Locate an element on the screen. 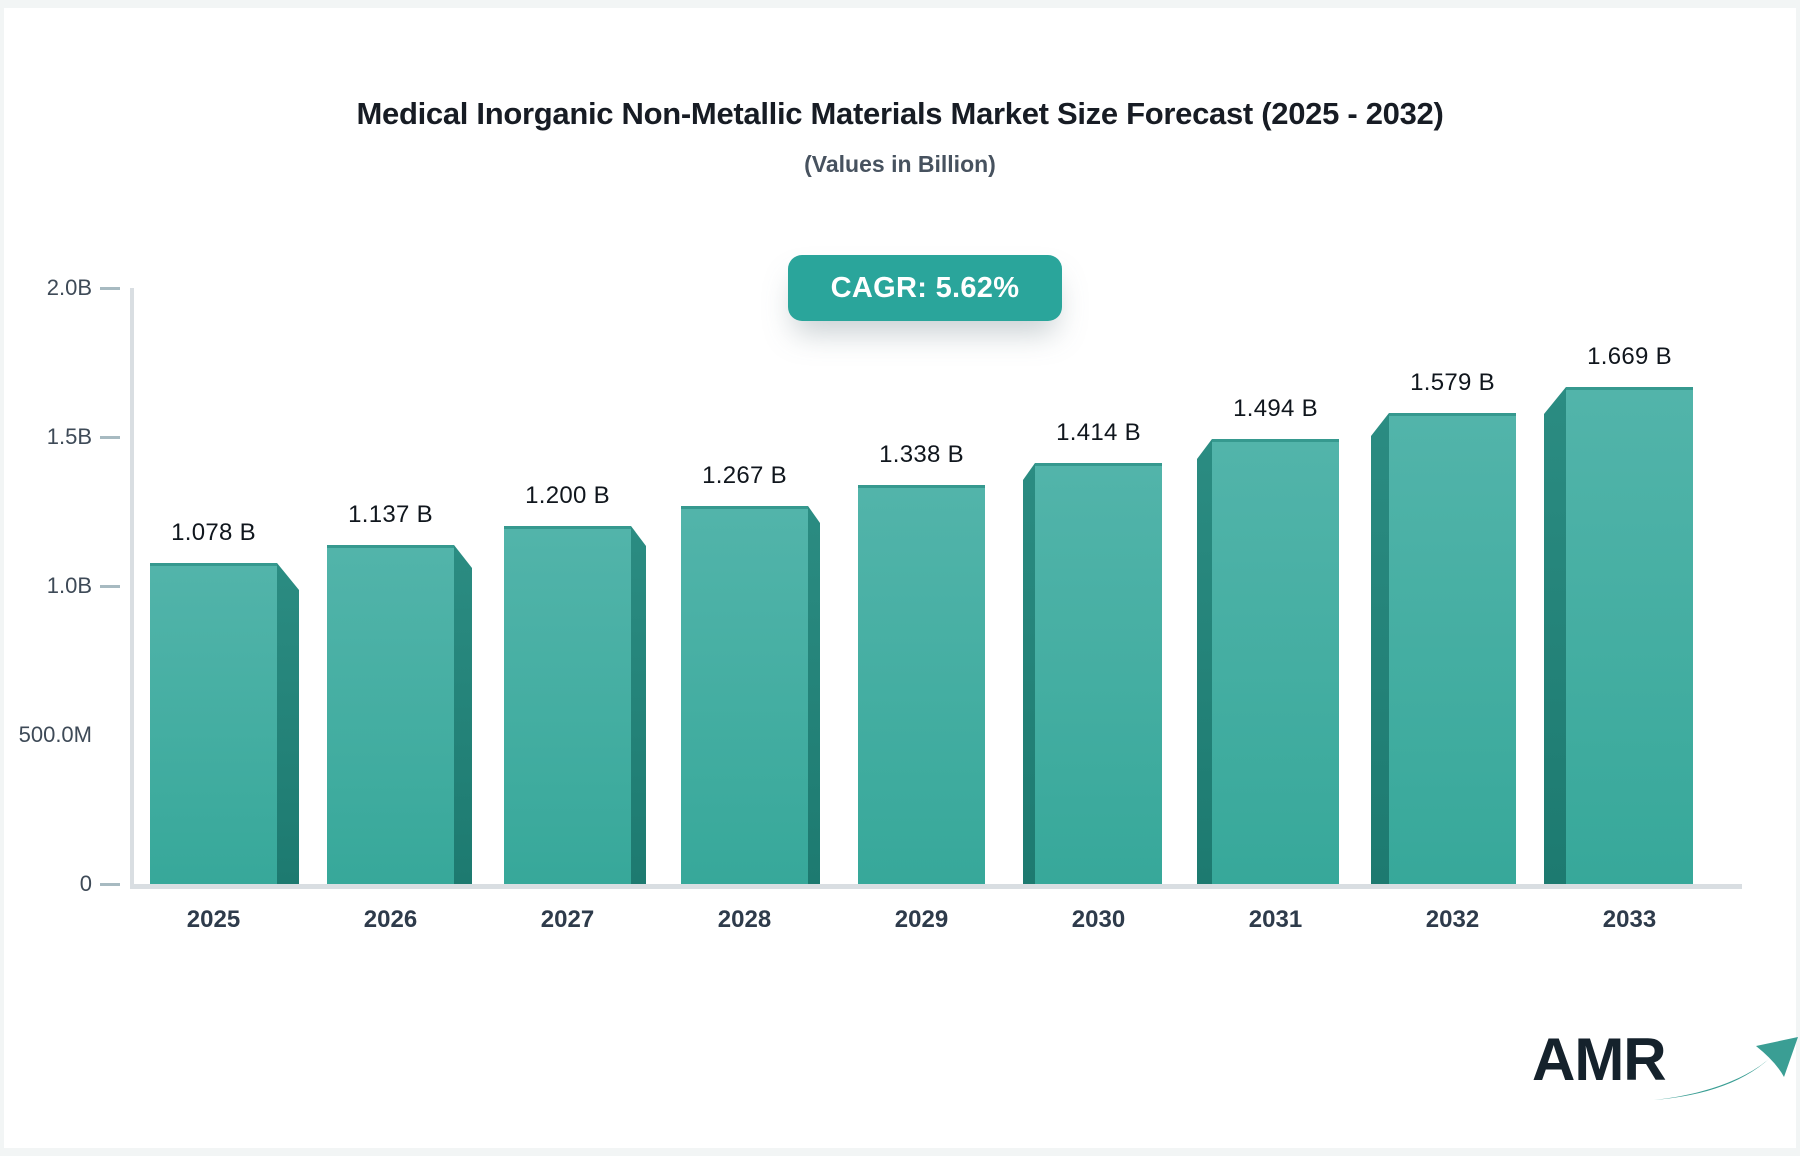  y-axis-label-0: 0 is located at coordinates (85, 883).